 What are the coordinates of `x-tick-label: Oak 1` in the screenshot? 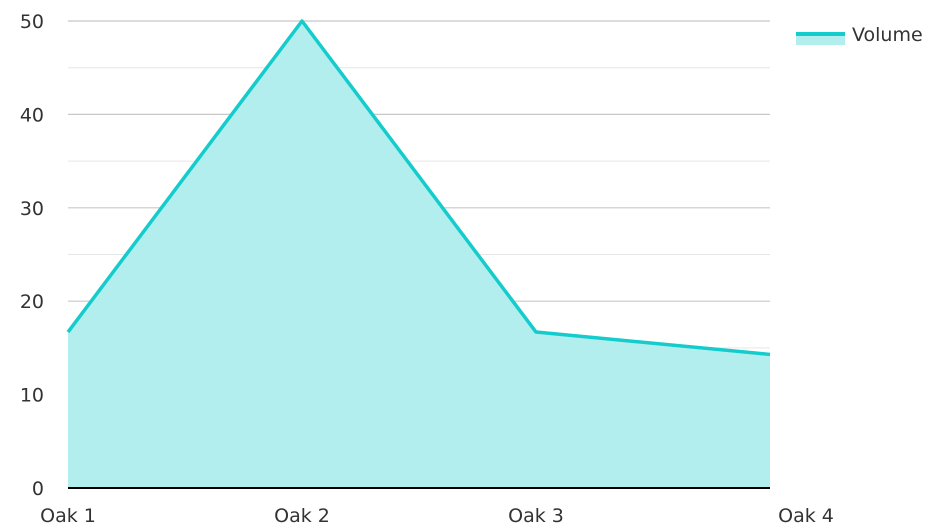 It's located at (68, 516).